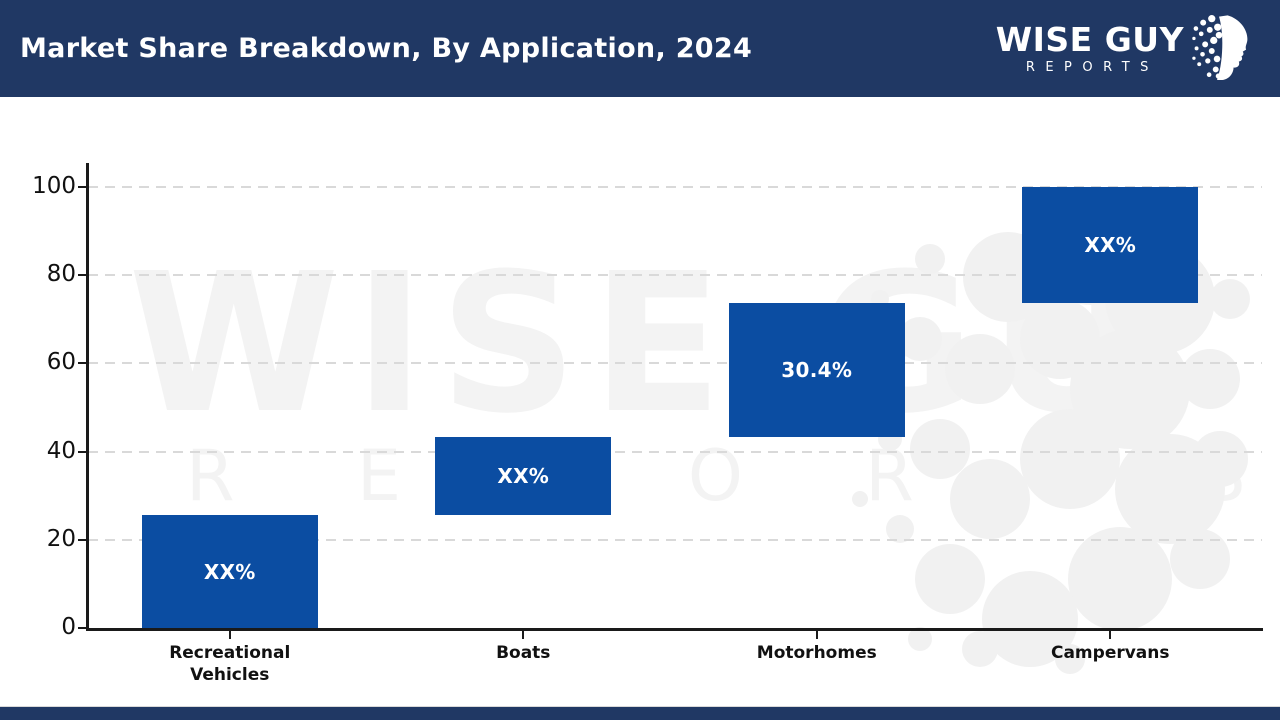  I want to click on bar-campervans: XX%, so click(1110, 245).